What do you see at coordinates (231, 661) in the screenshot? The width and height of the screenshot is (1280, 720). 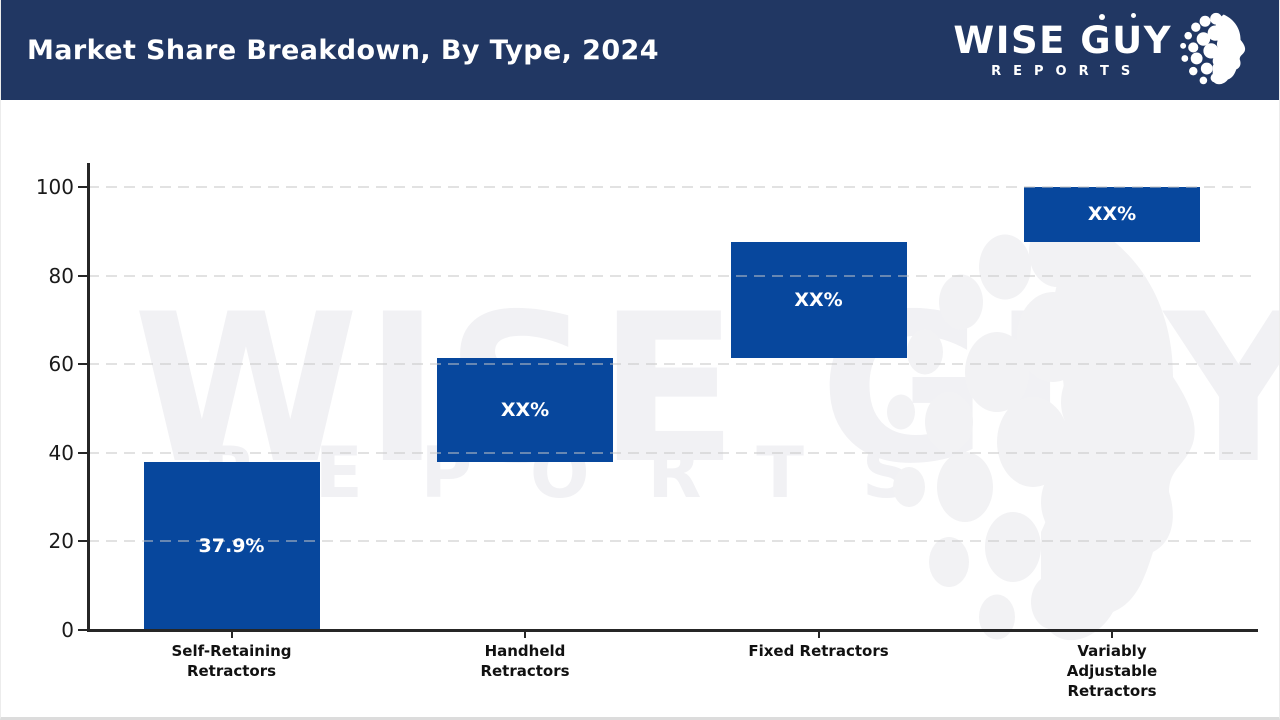 I see `x-tick-label-self-retaining-retractors: Self-Retaining Retractors` at bounding box center [231, 661].